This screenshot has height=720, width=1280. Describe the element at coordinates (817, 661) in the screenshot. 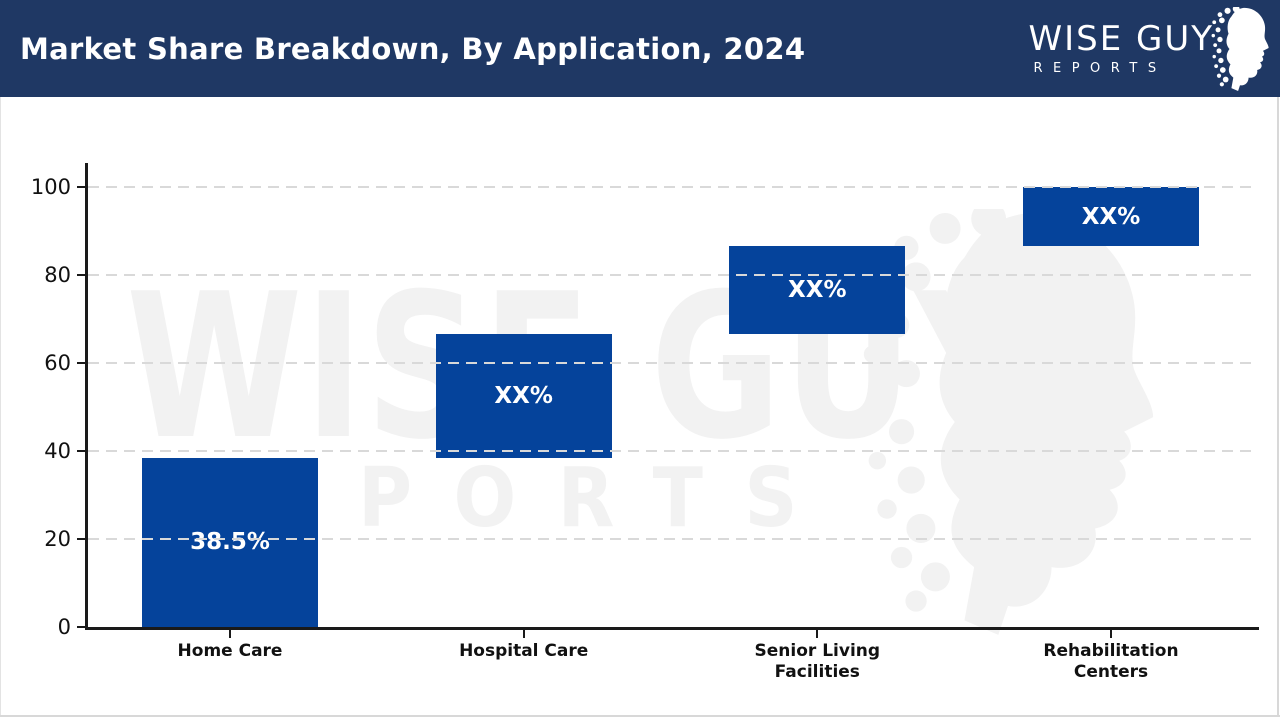

I see `x-axis-category-label: Senior Living Facilities` at that location.